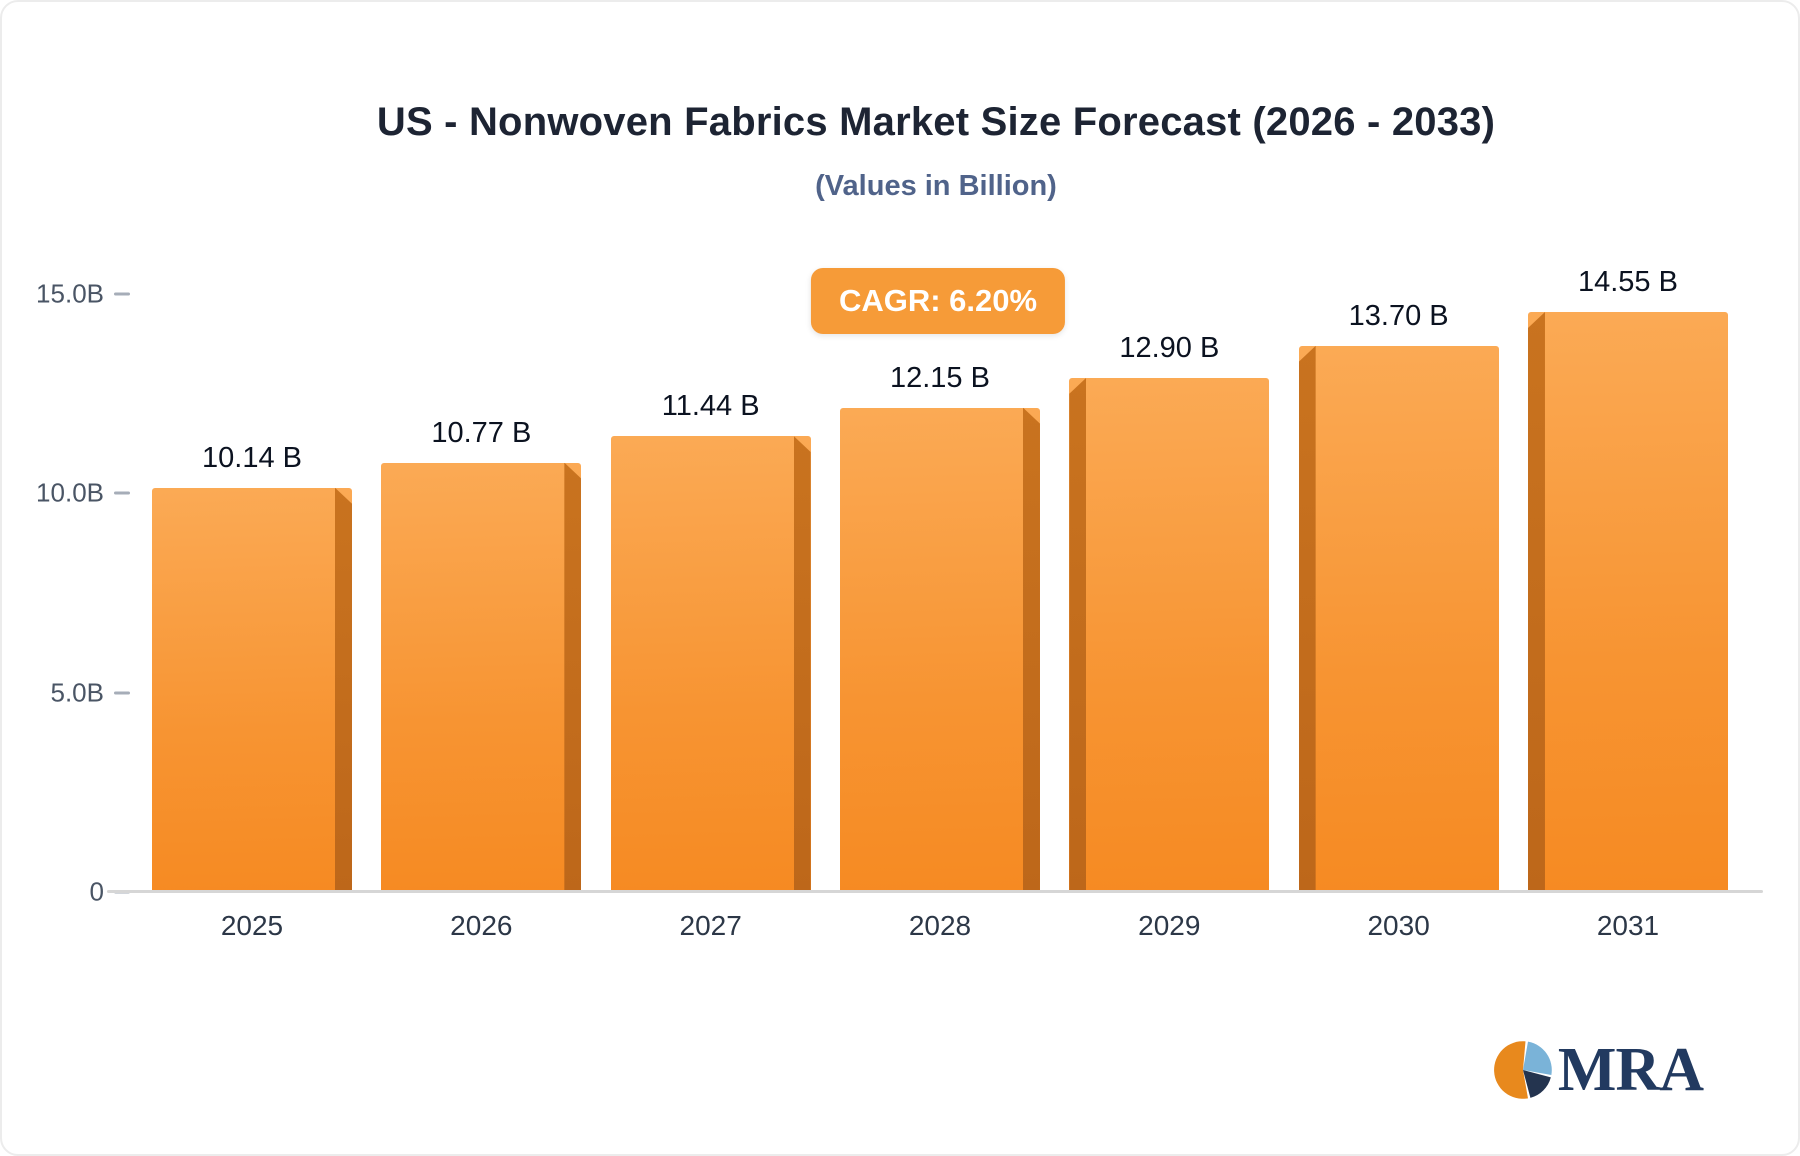 The width and height of the screenshot is (1800, 1156). What do you see at coordinates (1627, 281) in the screenshot?
I see `bar-value-label: 14.55 B` at bounding box center [1627, 281].